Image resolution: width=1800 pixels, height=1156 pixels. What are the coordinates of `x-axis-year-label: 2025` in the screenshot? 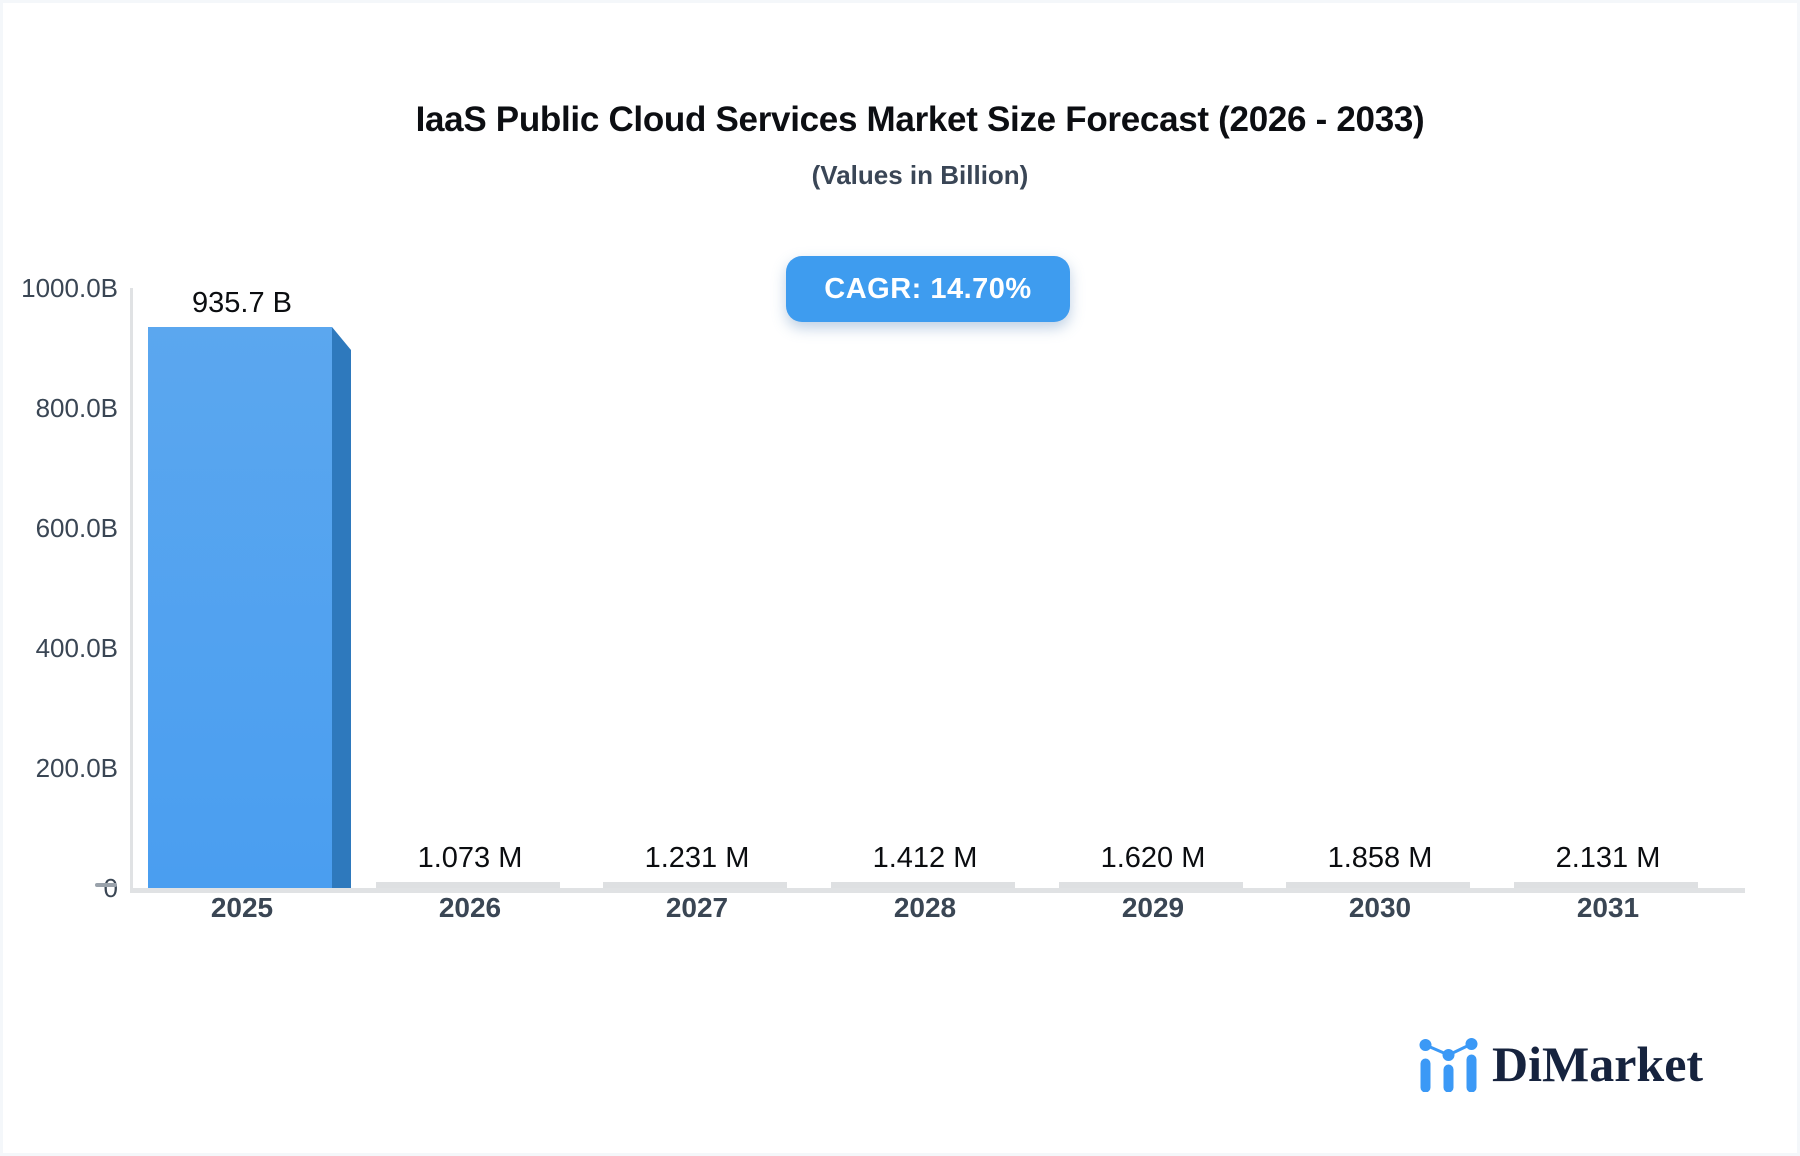 It's located at (242, 907).